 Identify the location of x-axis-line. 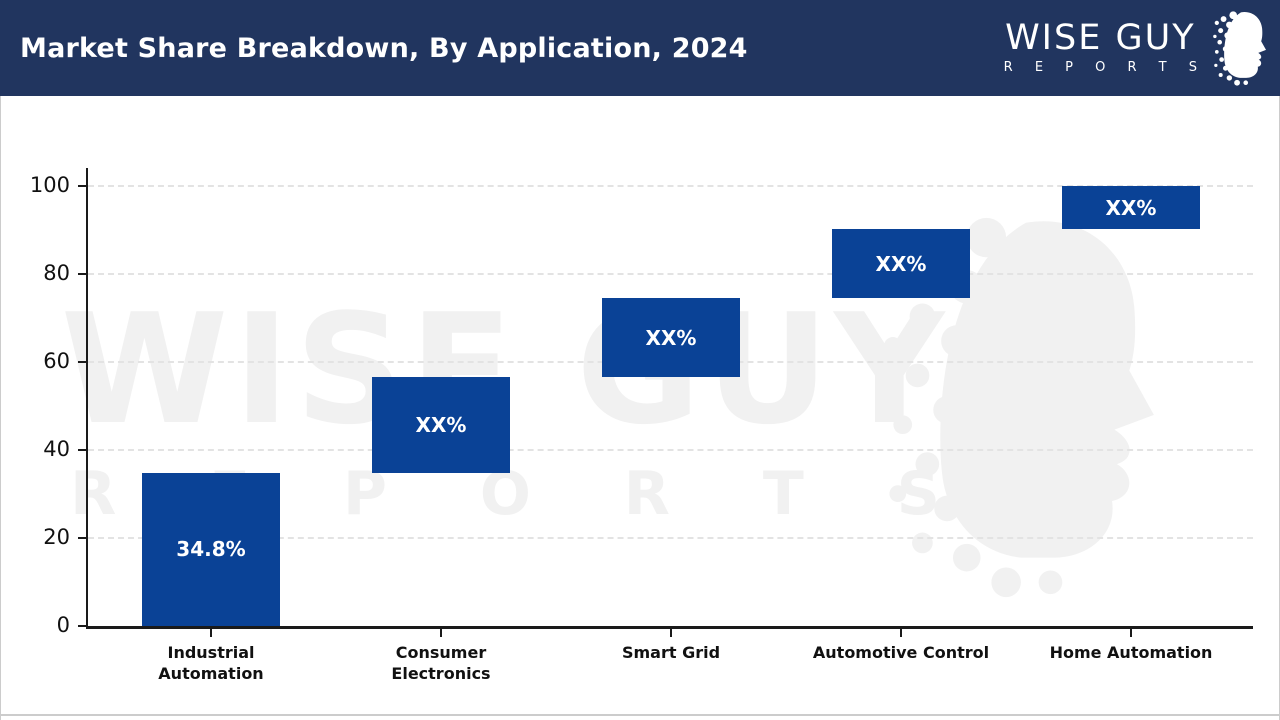
(669, 627).